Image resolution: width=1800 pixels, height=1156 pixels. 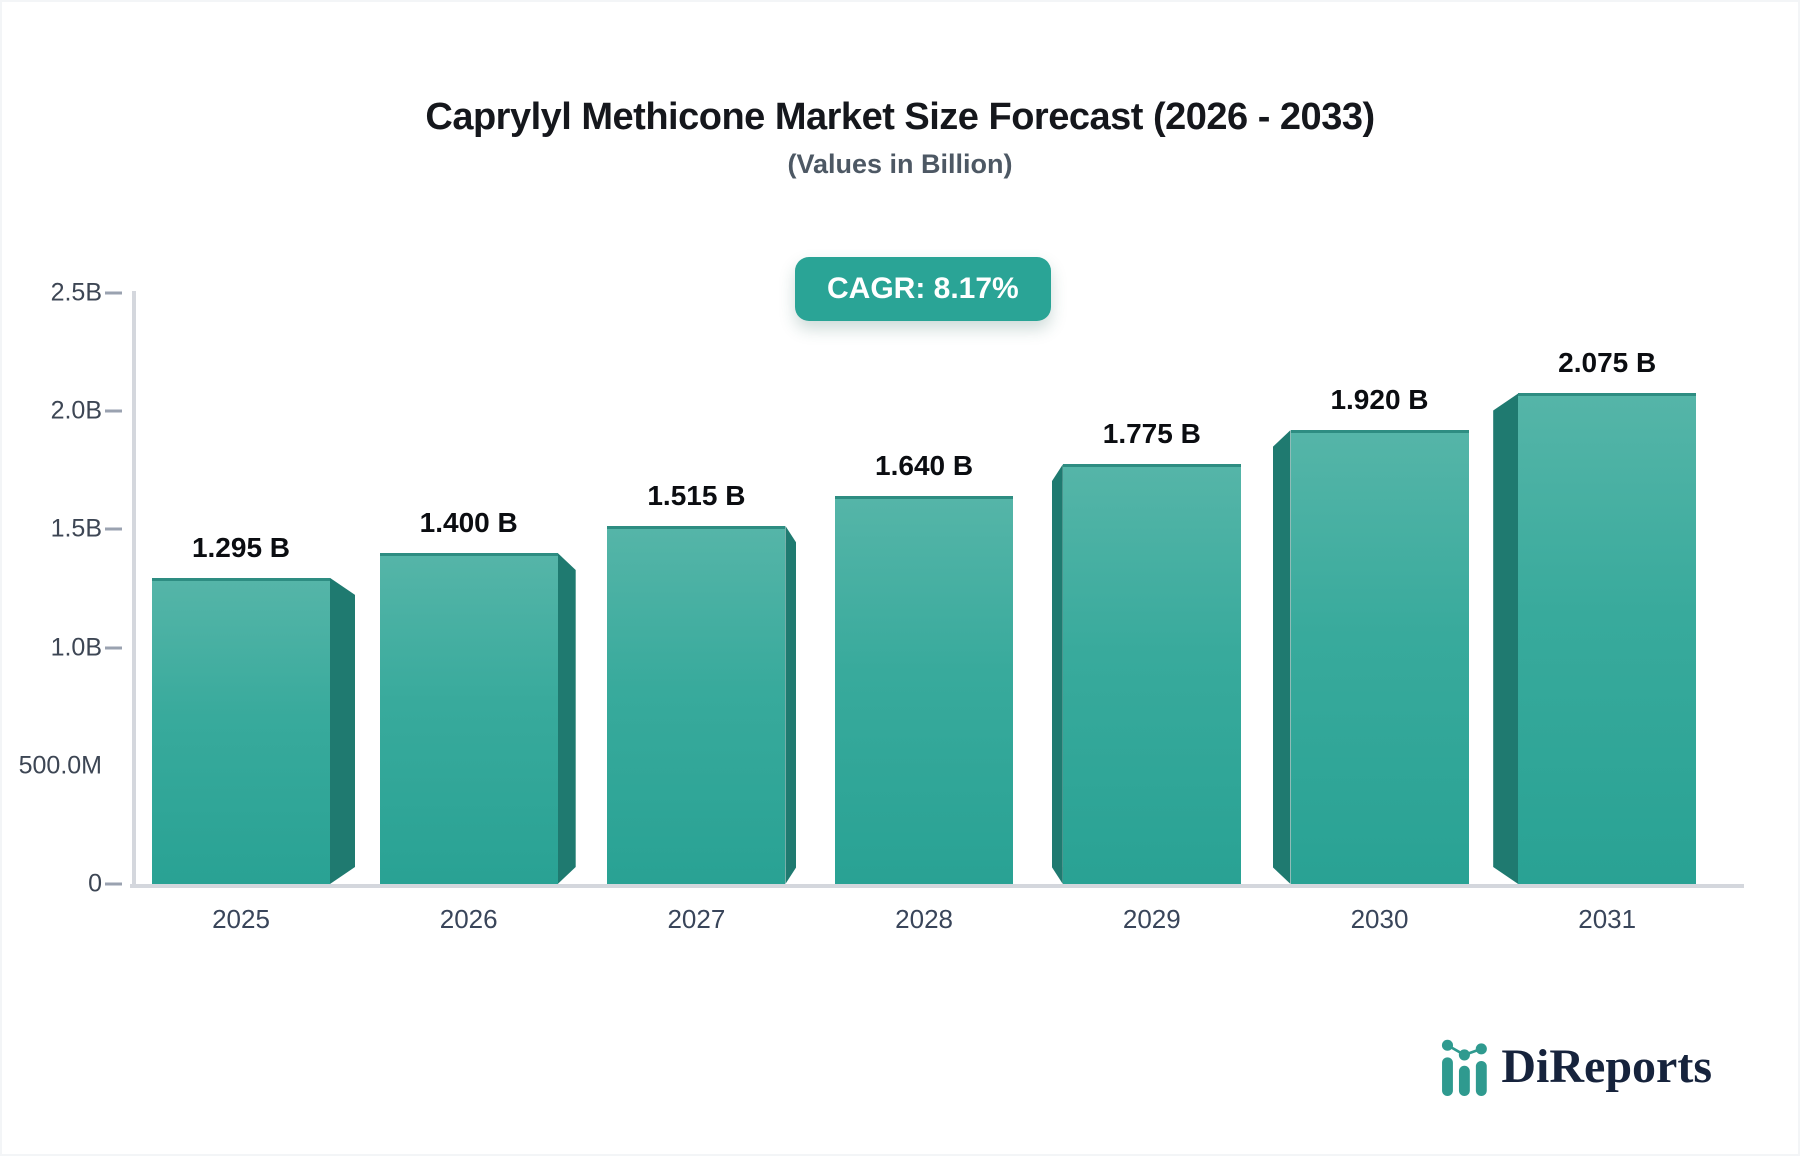 What do you see at coordinates (95, 883) in the screenshot?
I see `y-axis-label-0: 0` at bounding box center [95, 883].